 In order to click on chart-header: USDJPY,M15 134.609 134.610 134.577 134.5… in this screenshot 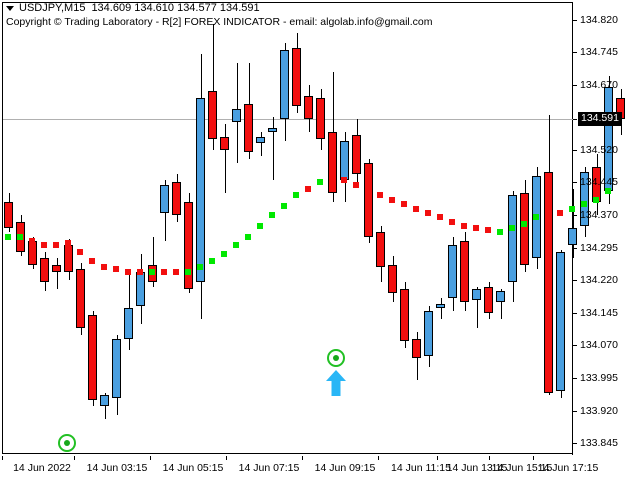, I will do `click(219, 15)`.